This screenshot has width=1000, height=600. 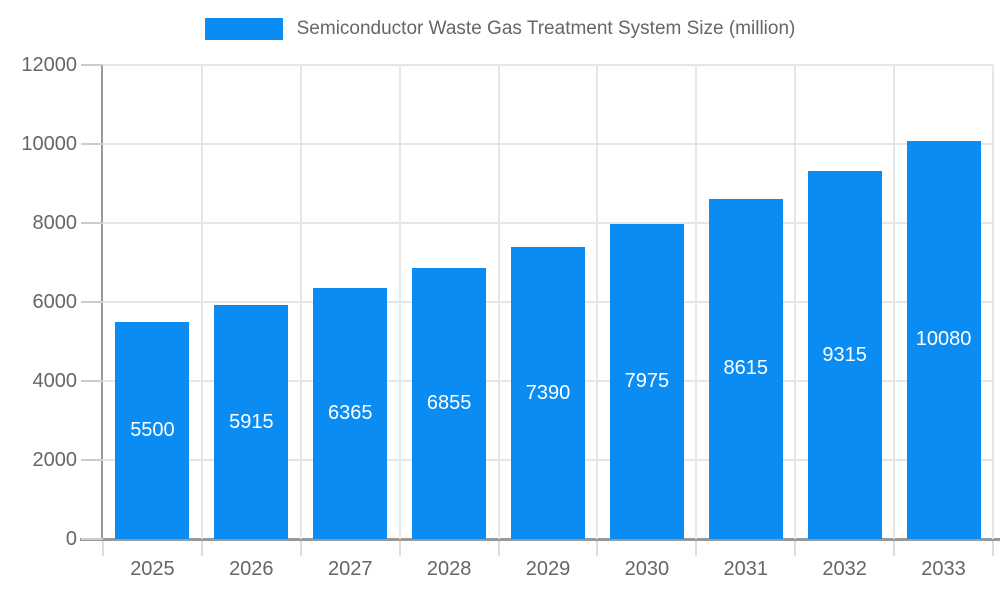 I want to click on bar-2026: 5915, so click(x=251, y=422).